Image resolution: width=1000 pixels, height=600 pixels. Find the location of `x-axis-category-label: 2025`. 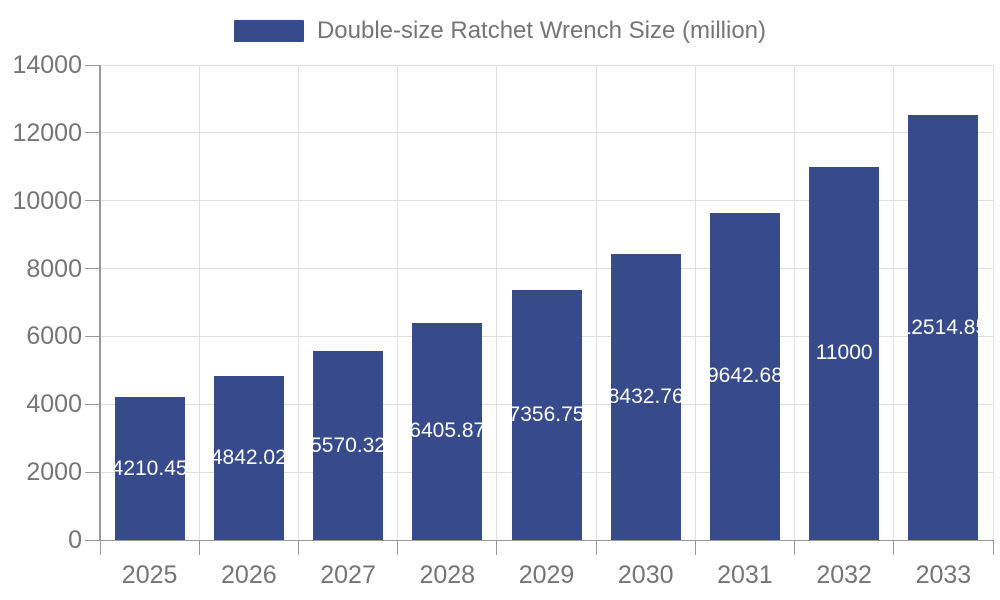

x-axis-category-label: 2025 is located at coordinates (149, 575).